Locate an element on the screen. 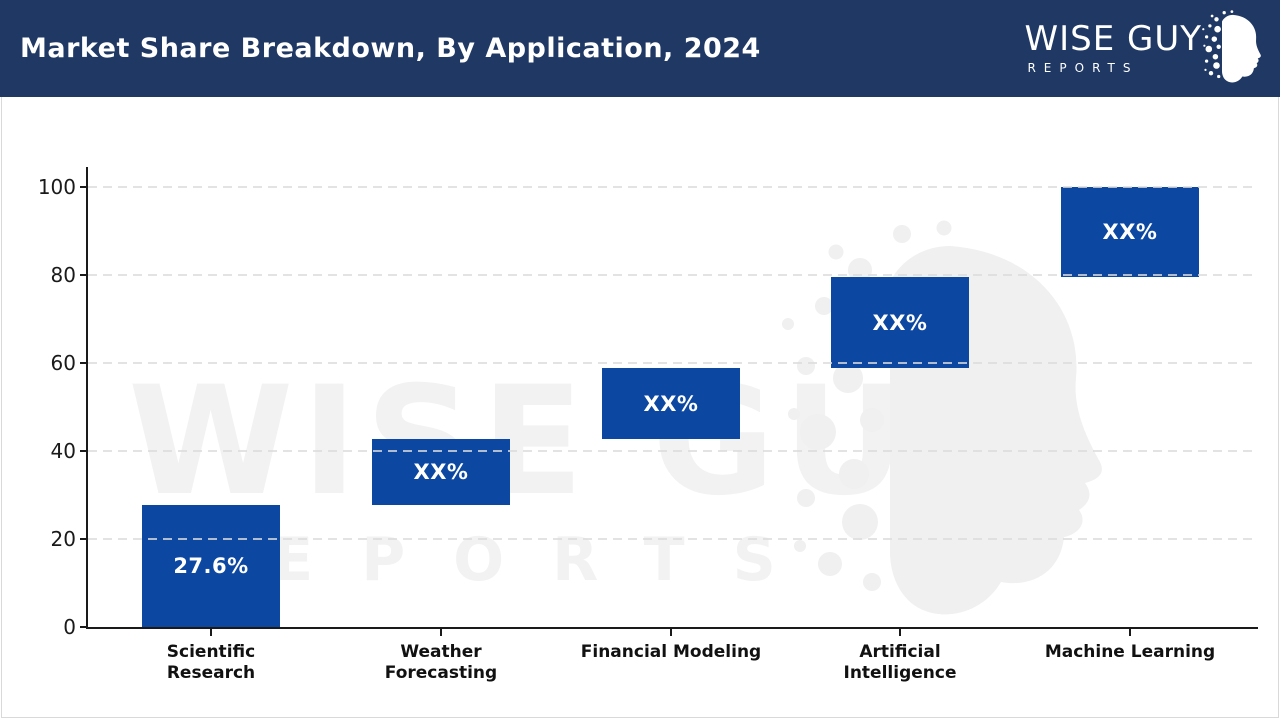  x-category-label: Scientific Research is located at coordinates (211, 662).